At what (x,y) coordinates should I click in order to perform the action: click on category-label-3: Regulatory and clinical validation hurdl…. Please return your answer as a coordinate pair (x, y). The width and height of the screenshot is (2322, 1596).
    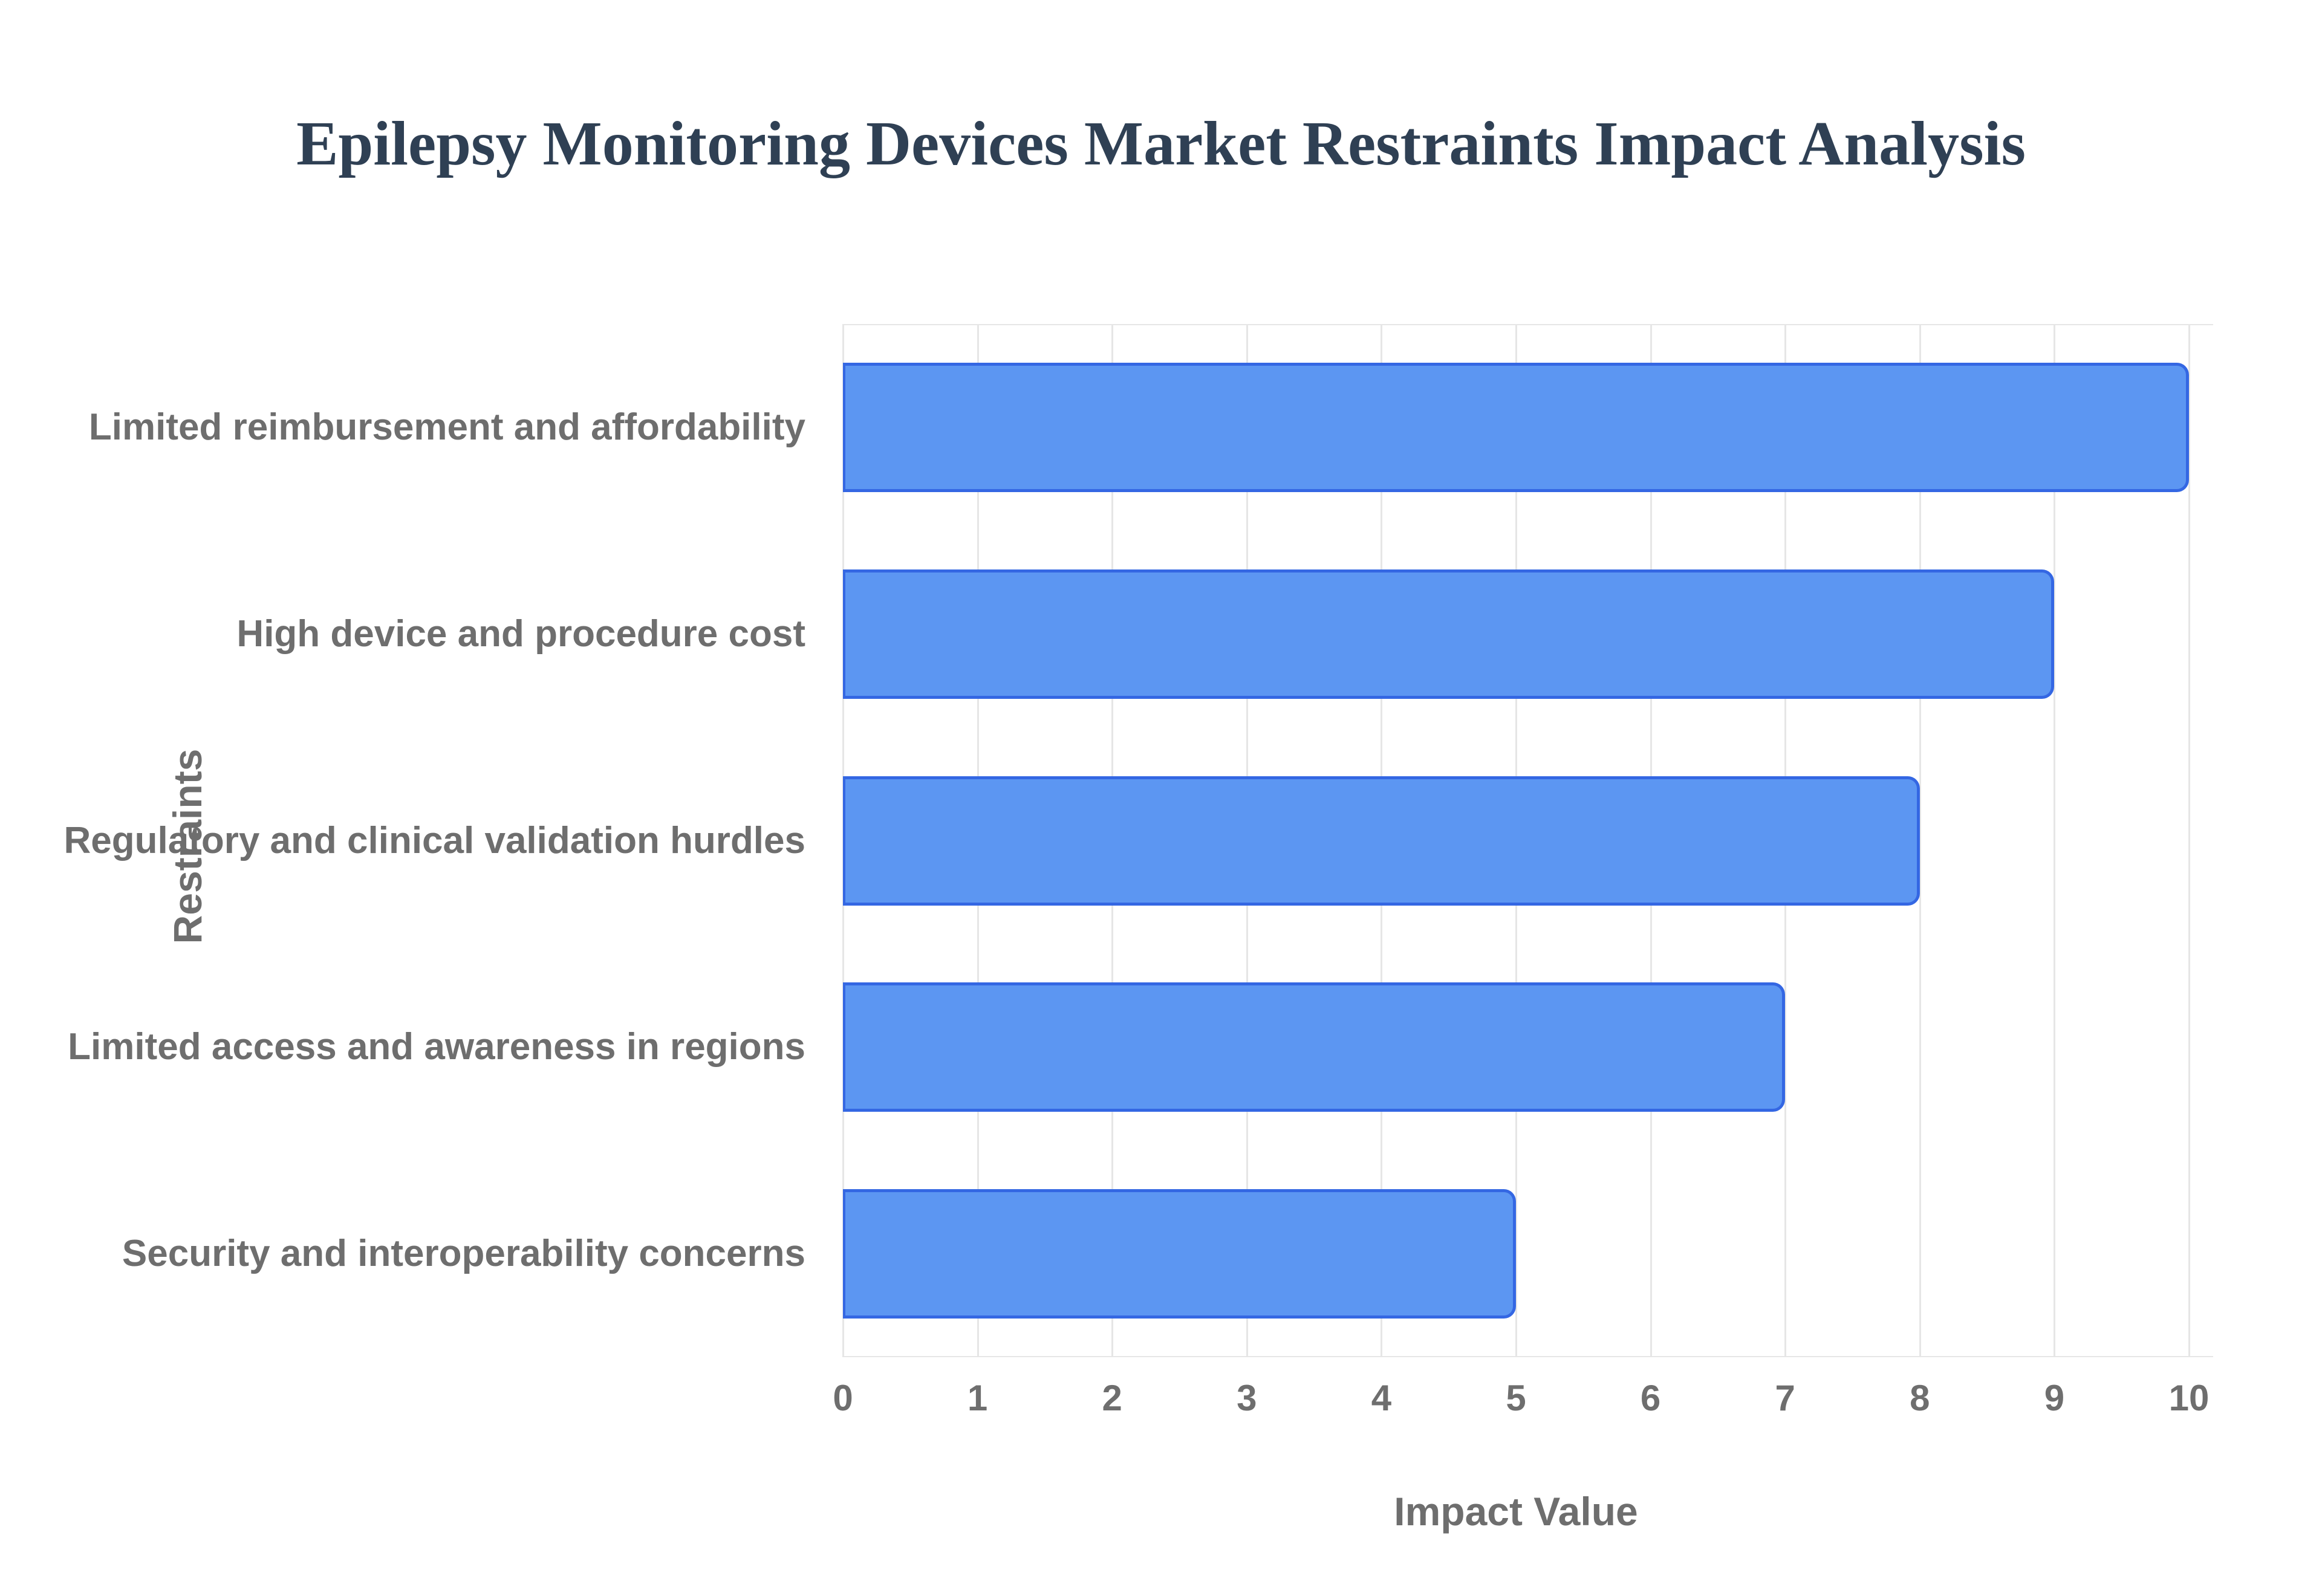
    Looking at the image, I should click on (434, 840).